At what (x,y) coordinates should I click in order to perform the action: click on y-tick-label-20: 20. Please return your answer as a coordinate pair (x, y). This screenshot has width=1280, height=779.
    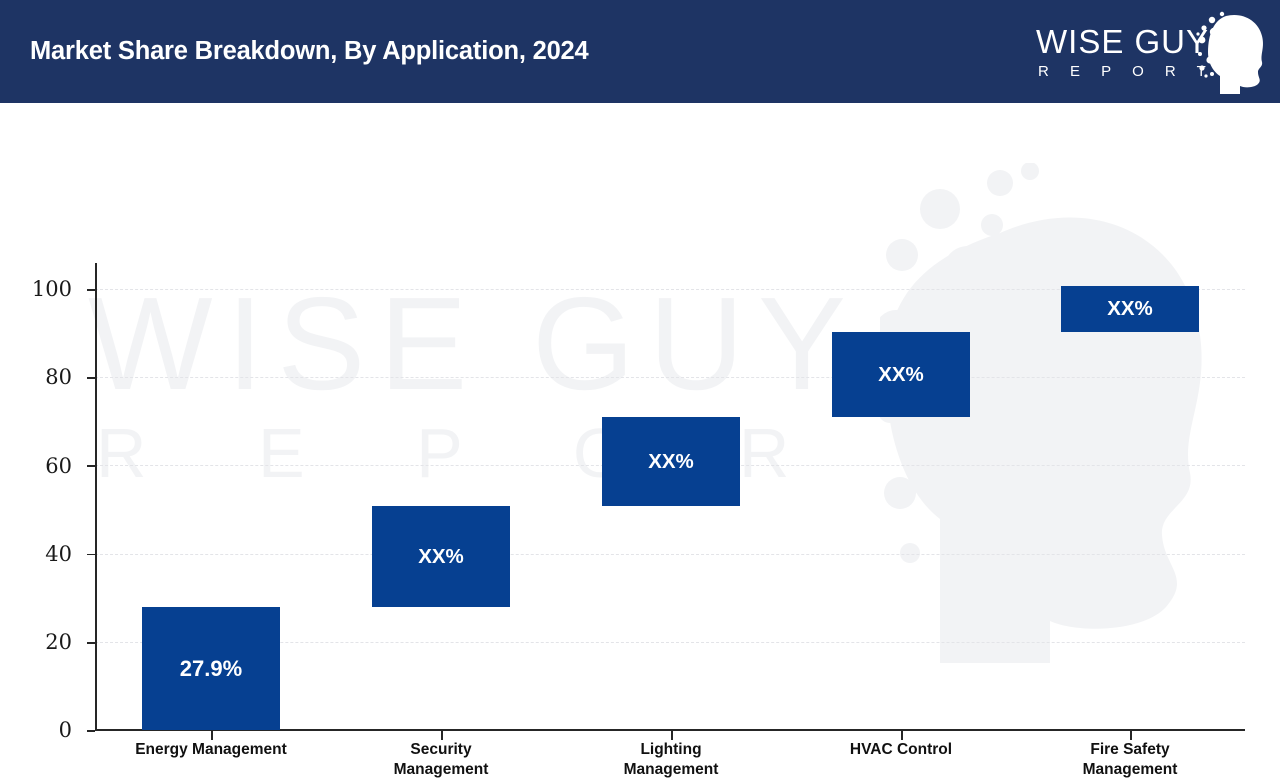
    Looking at the image, I should click on (58, 642).